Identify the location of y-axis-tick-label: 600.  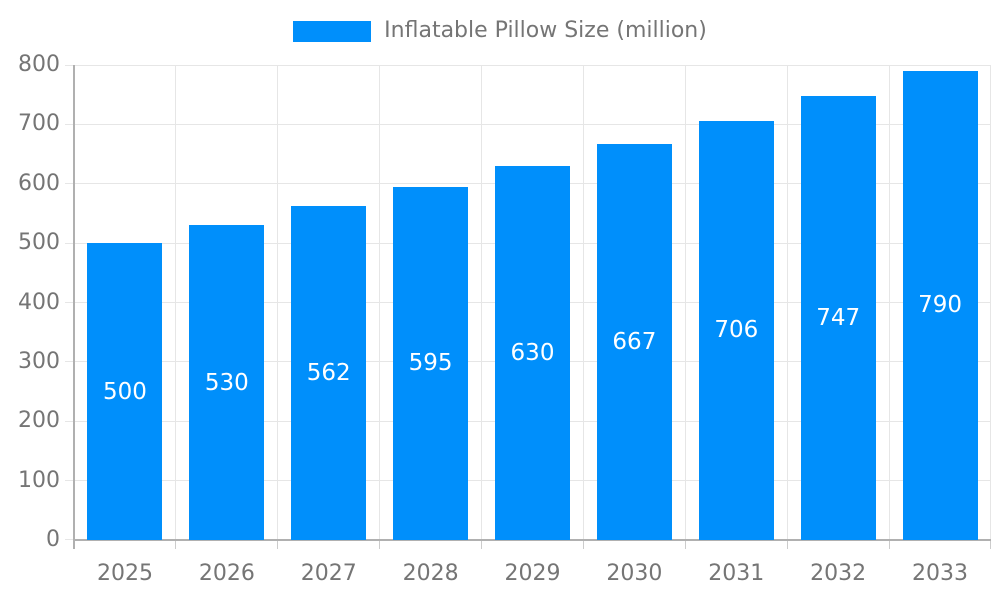
(39, 183).